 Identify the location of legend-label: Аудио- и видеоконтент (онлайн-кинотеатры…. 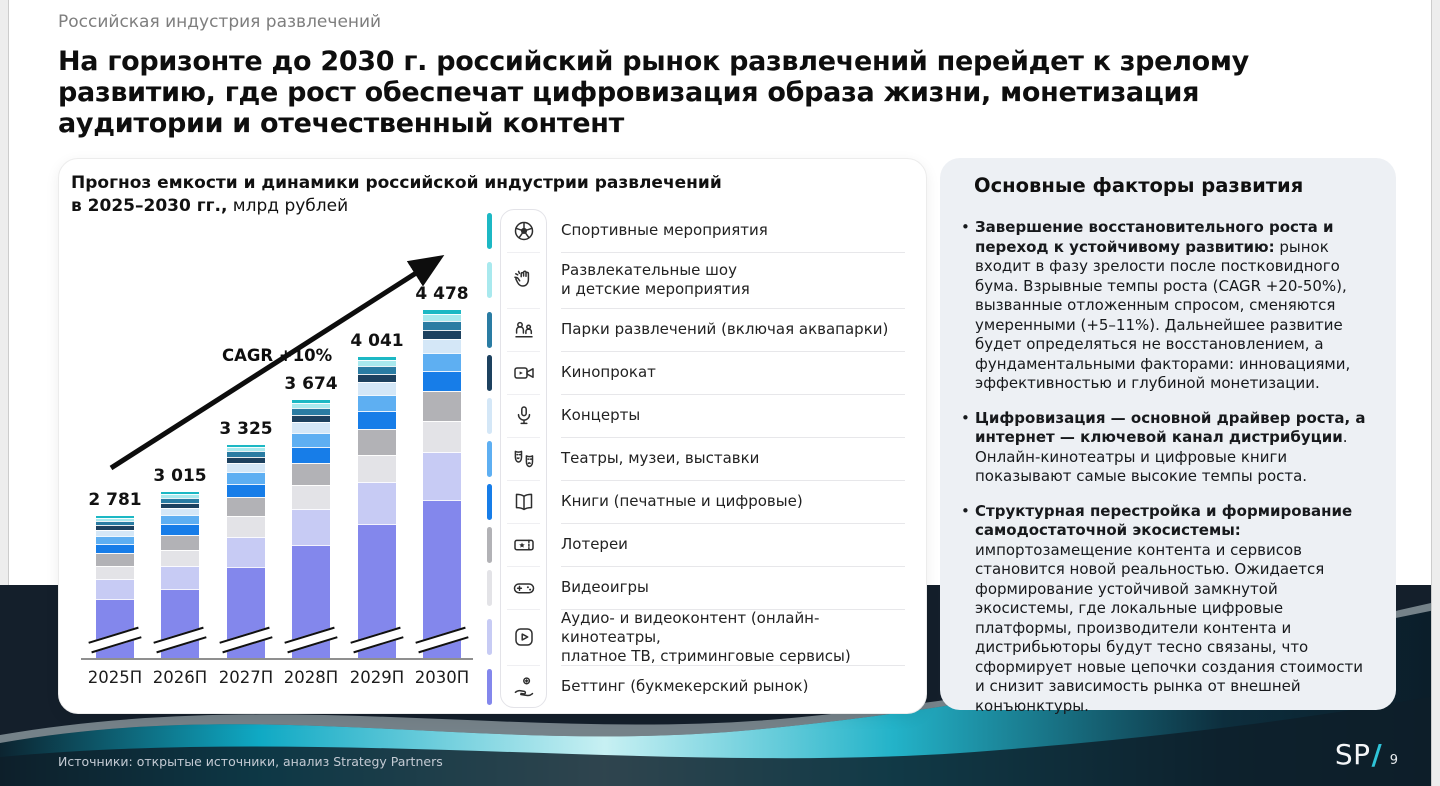
(706, 636).